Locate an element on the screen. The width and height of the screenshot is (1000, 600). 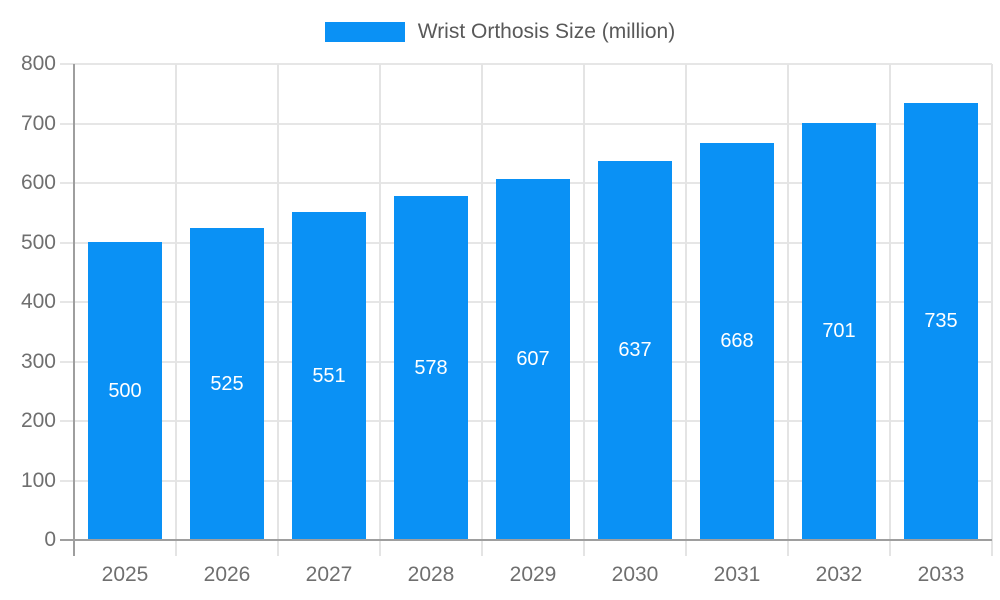
bar-value-label: 701 is located at coordinates (839, 331).